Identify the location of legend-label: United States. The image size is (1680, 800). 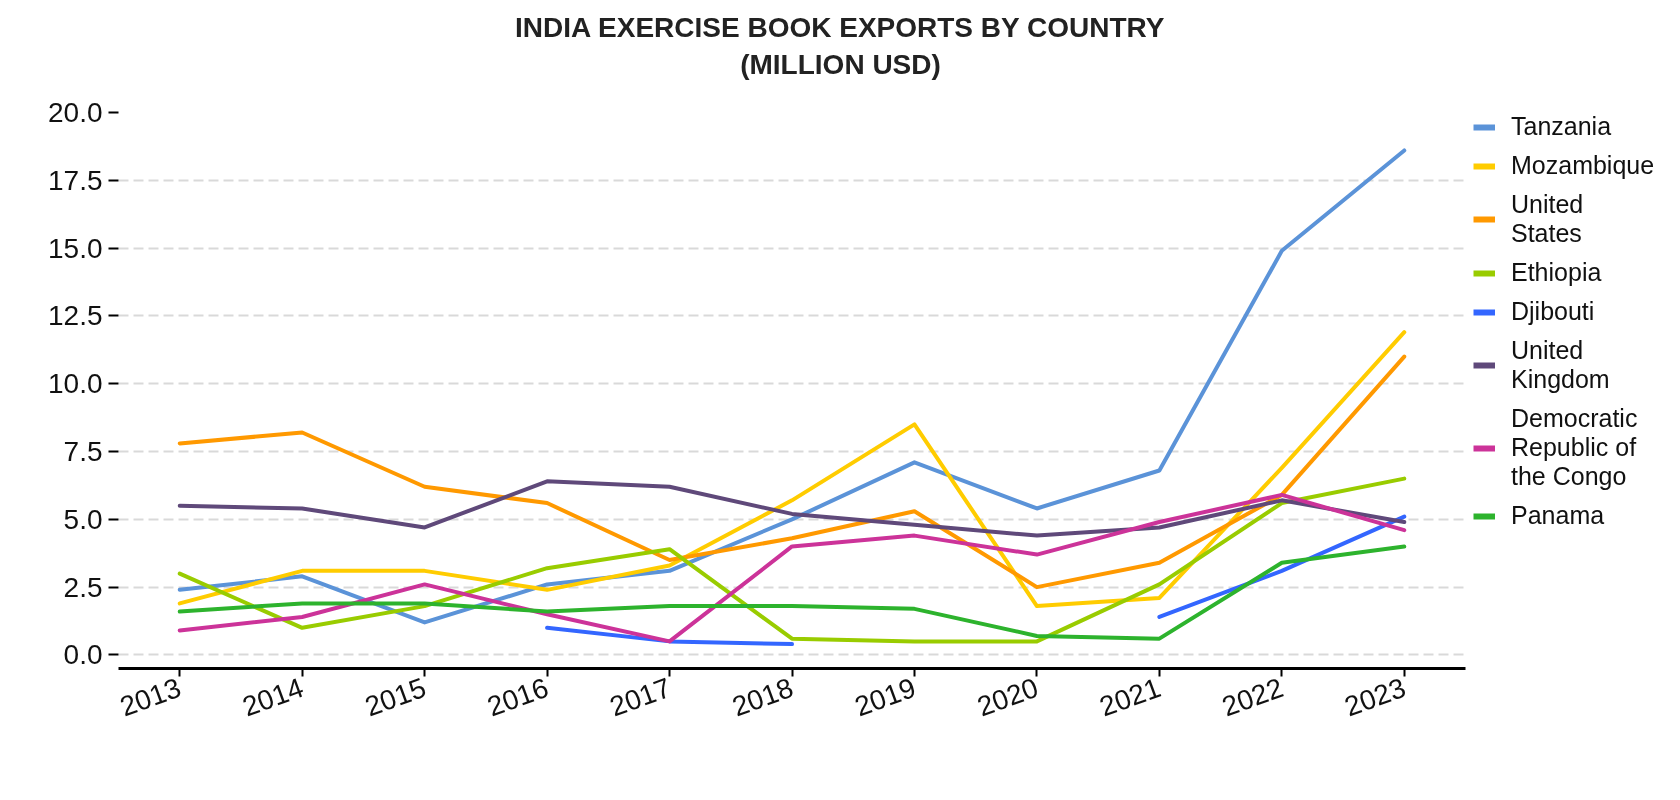
(1547, 219).